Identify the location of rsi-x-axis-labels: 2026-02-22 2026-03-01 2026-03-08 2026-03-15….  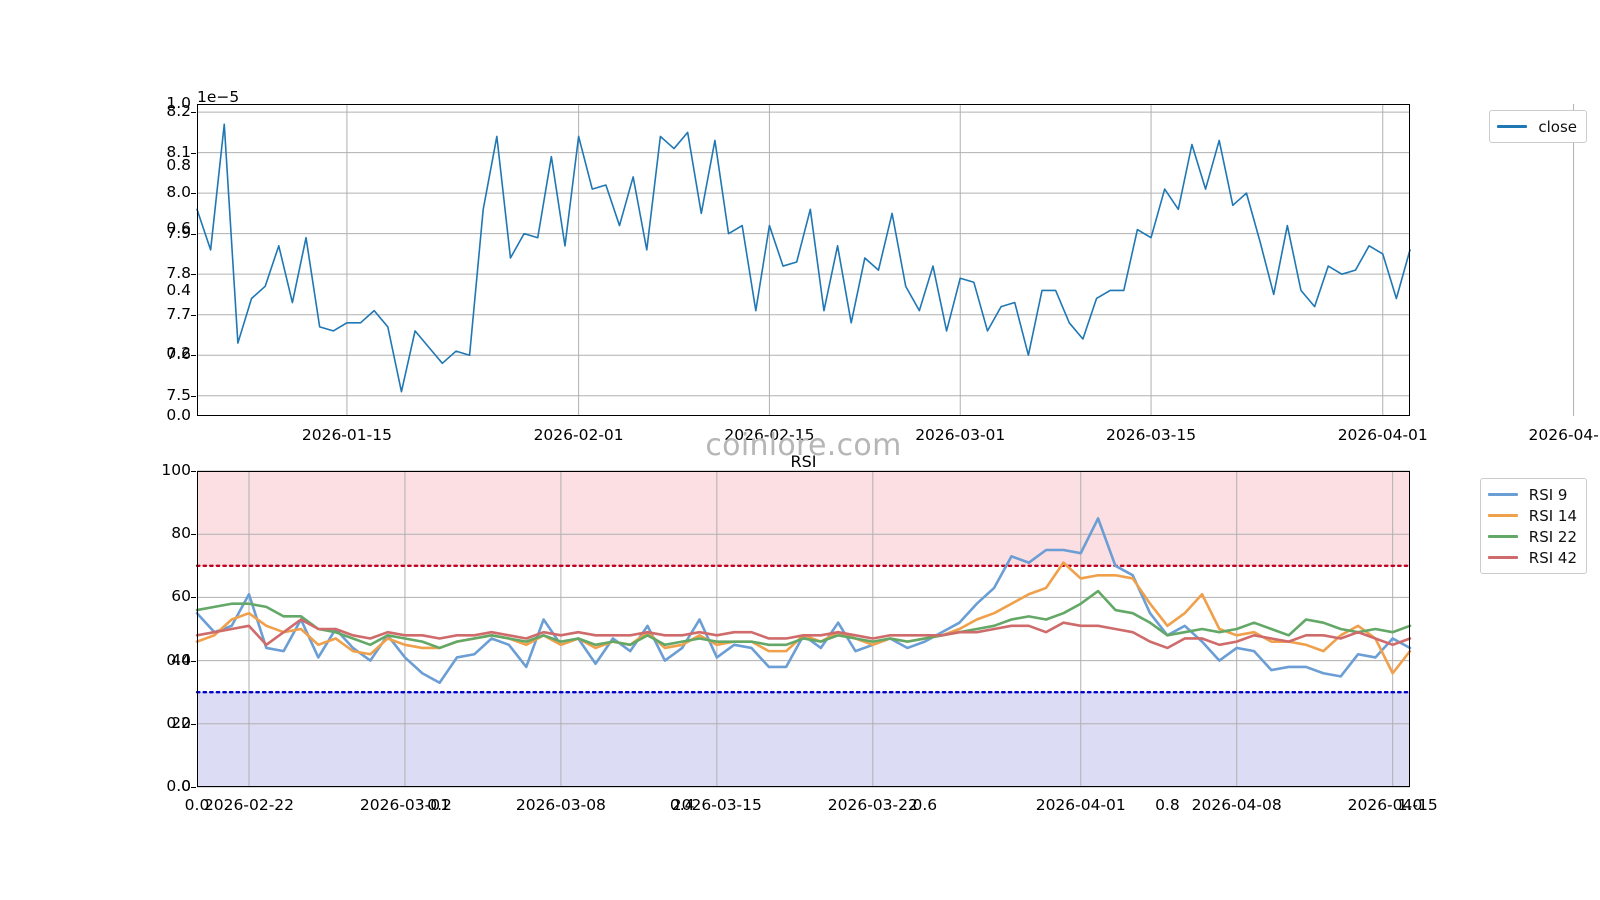
(817, 803).